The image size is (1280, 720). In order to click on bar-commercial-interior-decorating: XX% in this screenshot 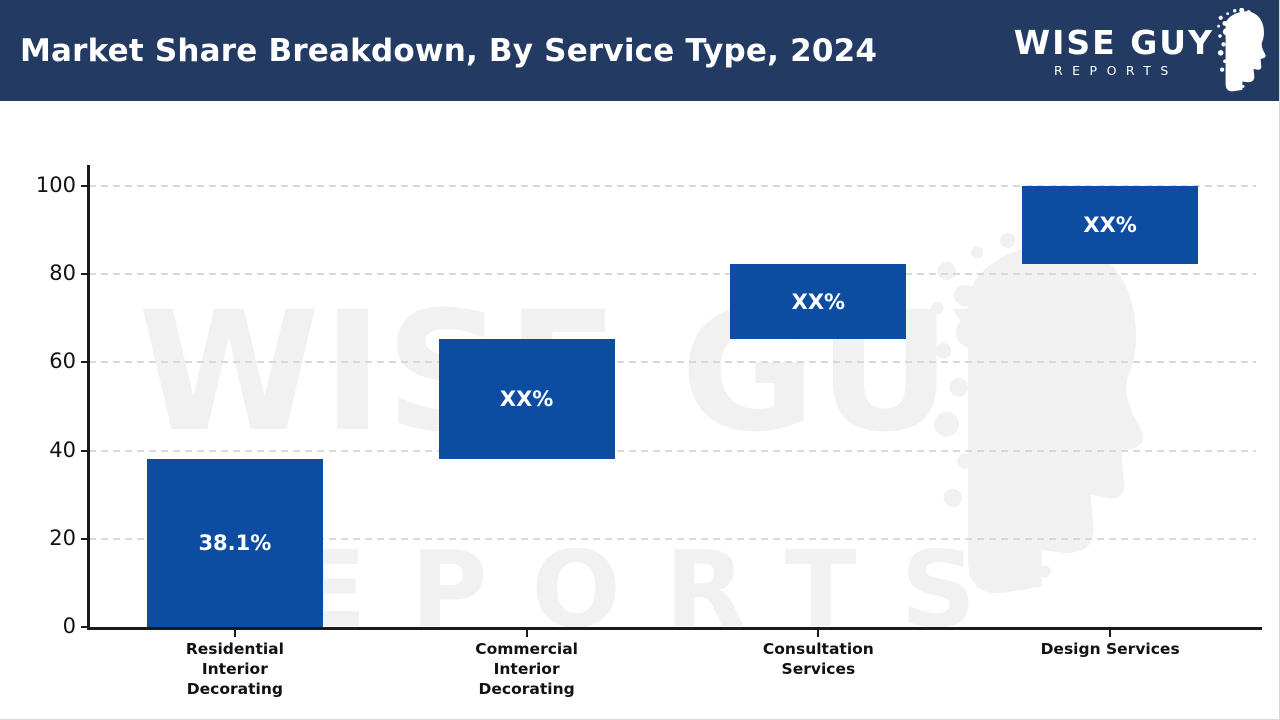, I will do `click(526, 399)`.